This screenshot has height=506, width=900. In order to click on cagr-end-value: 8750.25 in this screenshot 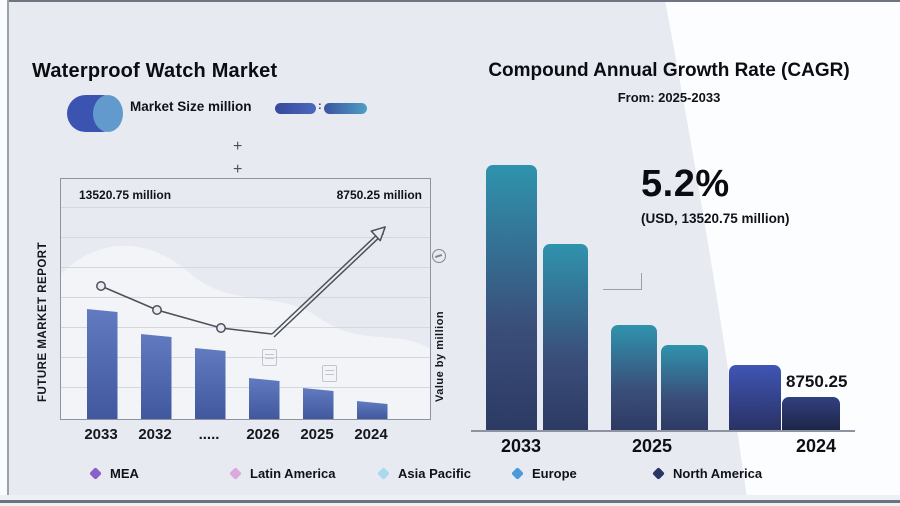, I will do `click(817, 381)`.